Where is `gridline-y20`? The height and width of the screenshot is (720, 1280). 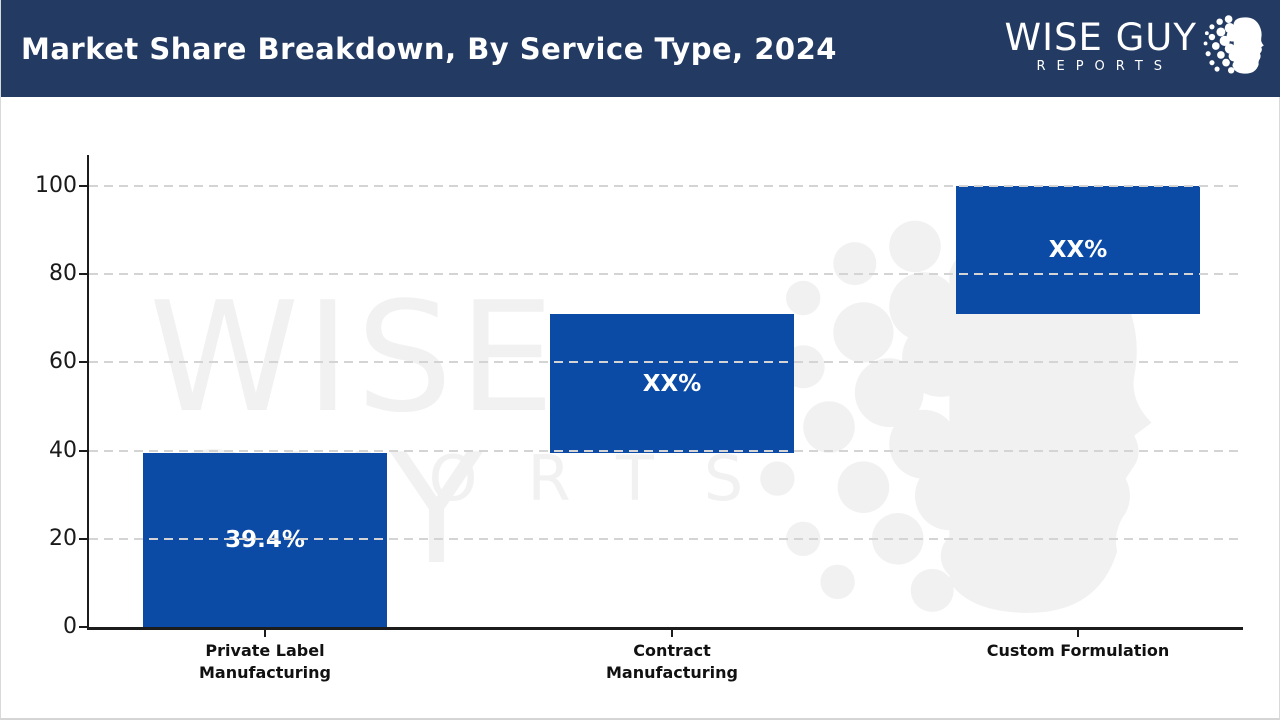 gridline-y20 is located at coordinates (665, 539).